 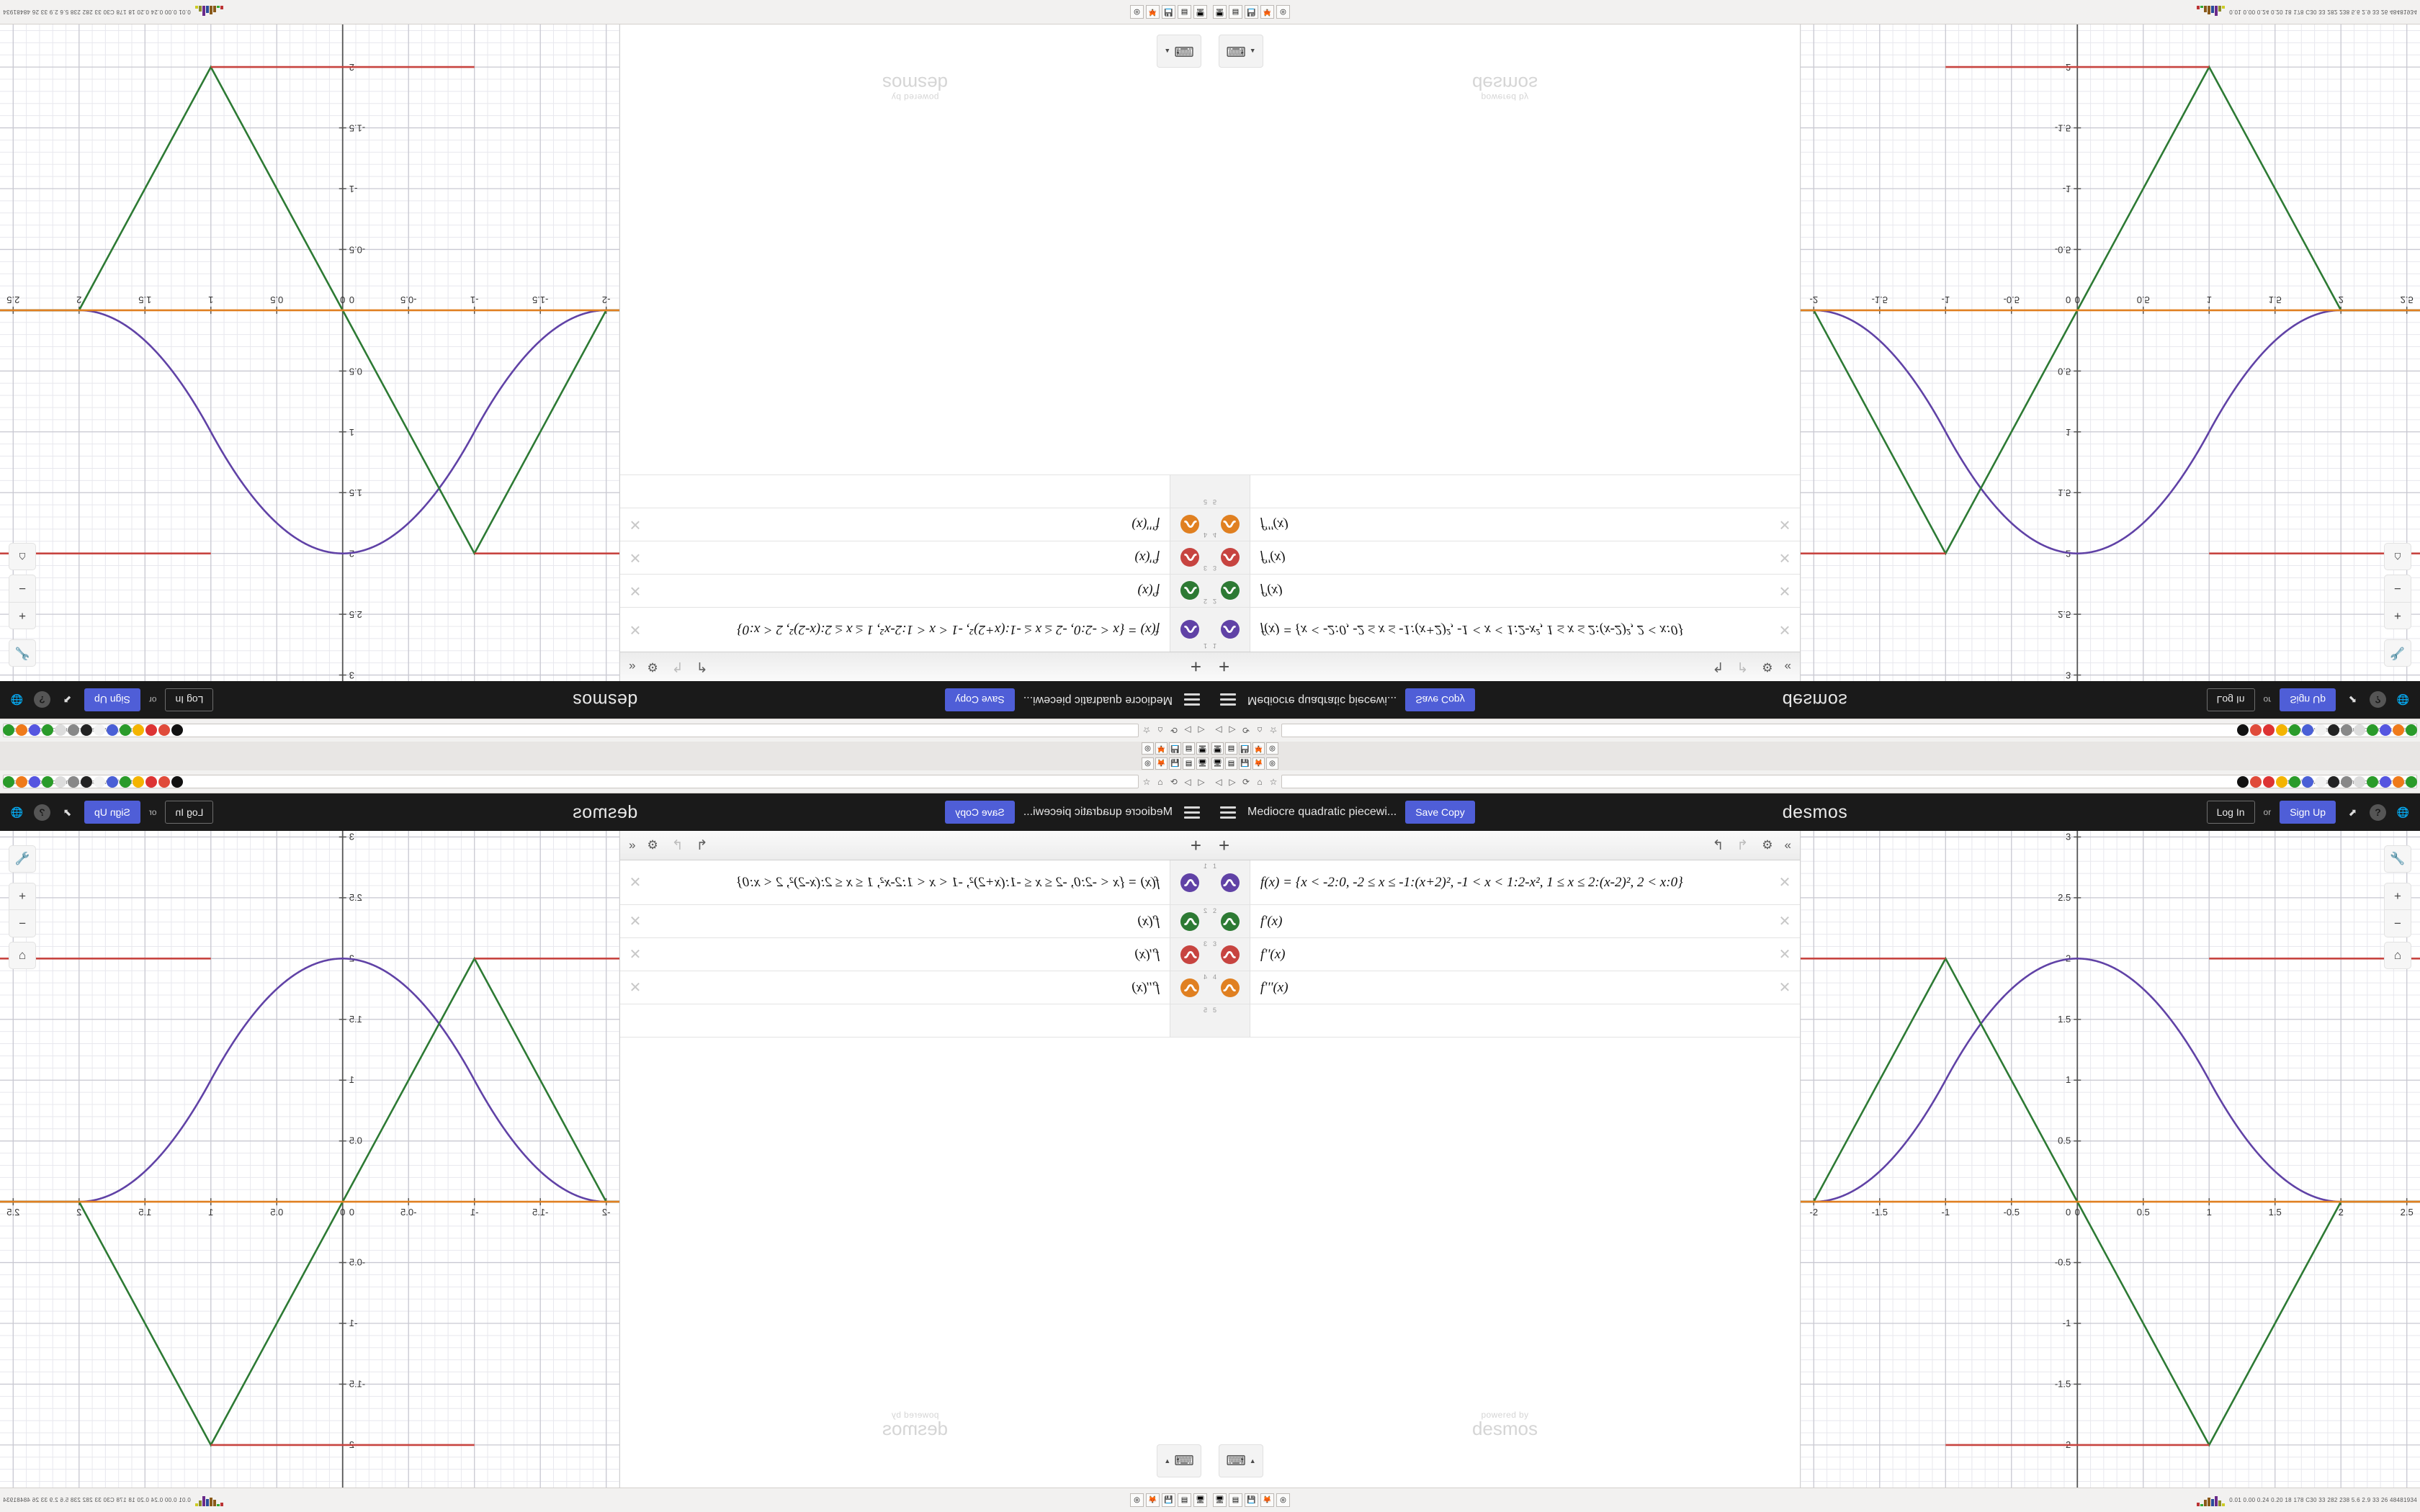 I want to click on vk-icon, so click(x=2307, y=781).